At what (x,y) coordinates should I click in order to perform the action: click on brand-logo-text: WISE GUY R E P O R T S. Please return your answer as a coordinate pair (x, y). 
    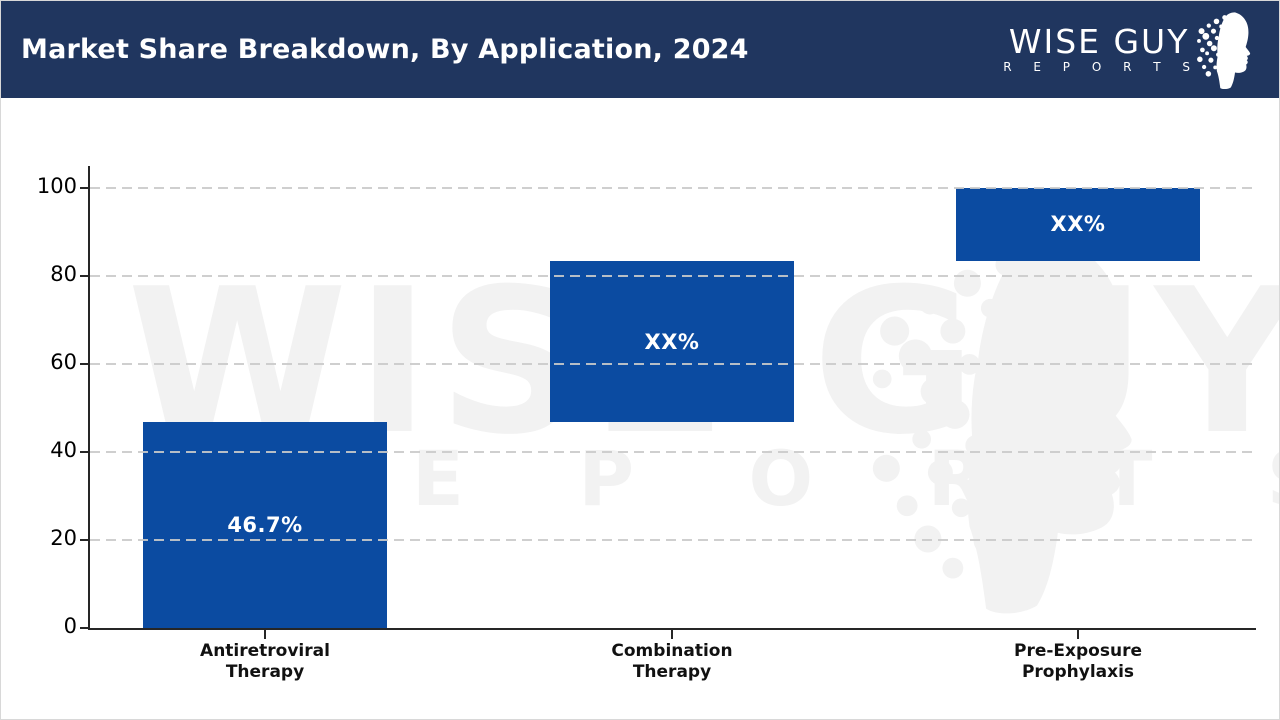
    Looking at the image, I should click on (1099, 49).